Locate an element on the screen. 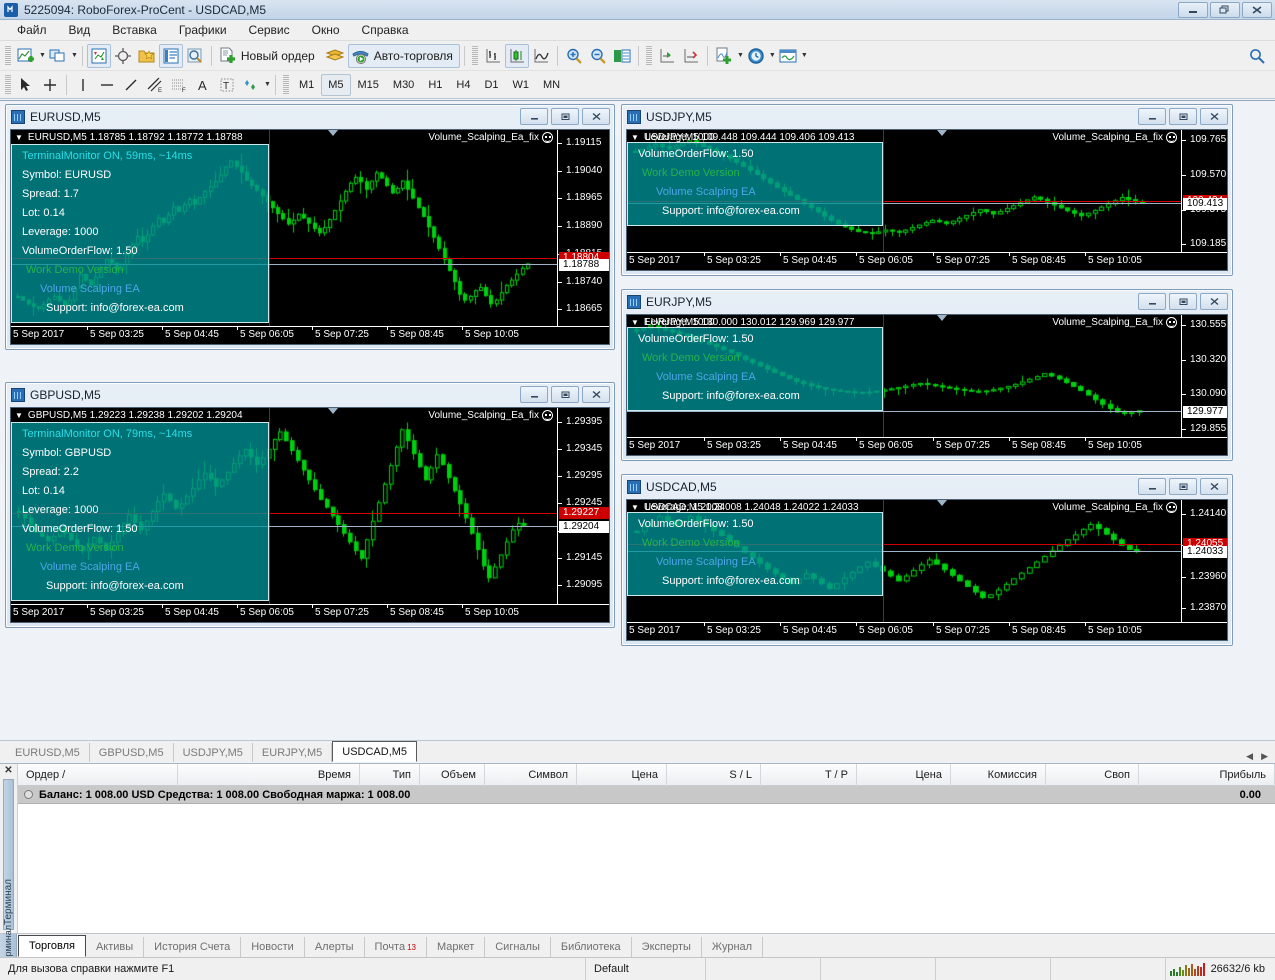 The width and height of the screenshot is (1275, 980). line-chart-icon is located at coordinates (541, 56).